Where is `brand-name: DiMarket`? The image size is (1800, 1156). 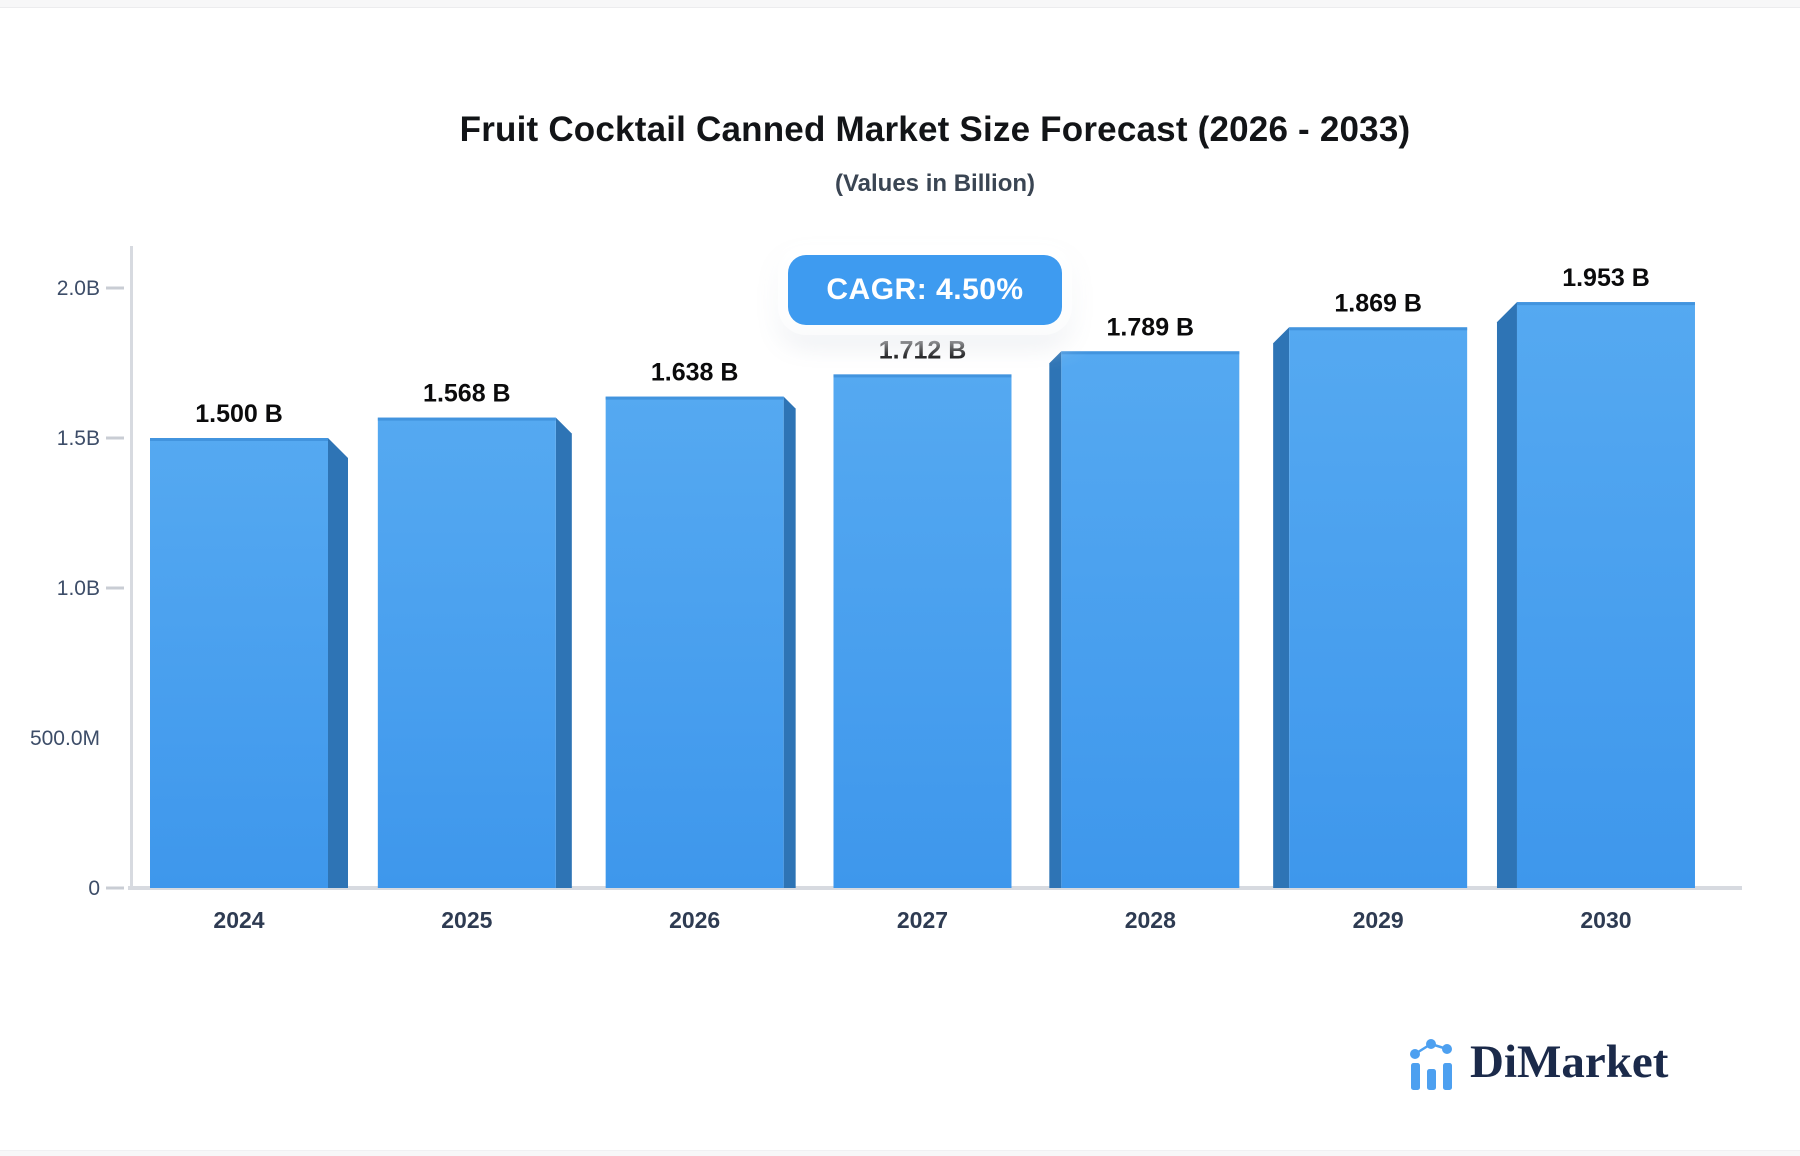 brand-name: DiMarket is located at coordinates (1569, 1062).